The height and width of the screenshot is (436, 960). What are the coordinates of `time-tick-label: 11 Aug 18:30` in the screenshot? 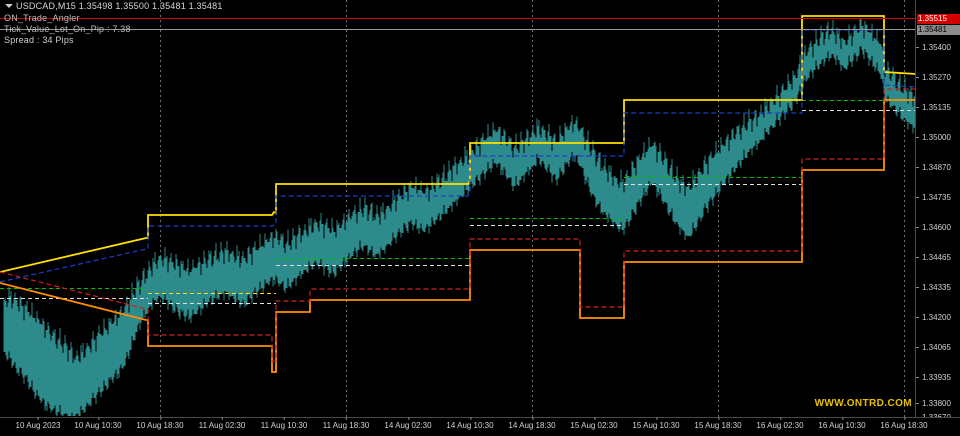 It's located at (346, 425).